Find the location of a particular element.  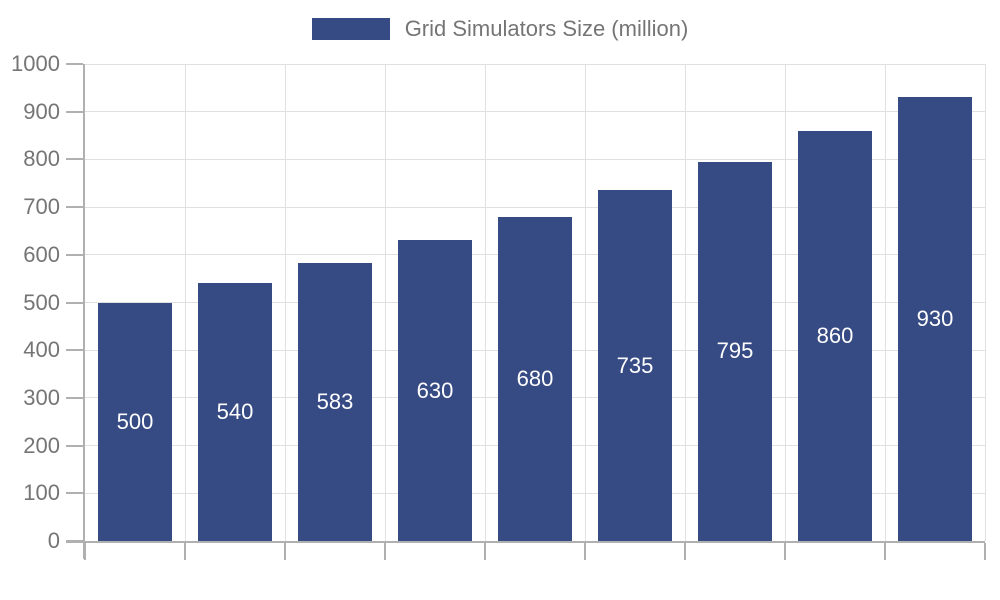

bar-2026: 540 is located at coordinates (235, 412).